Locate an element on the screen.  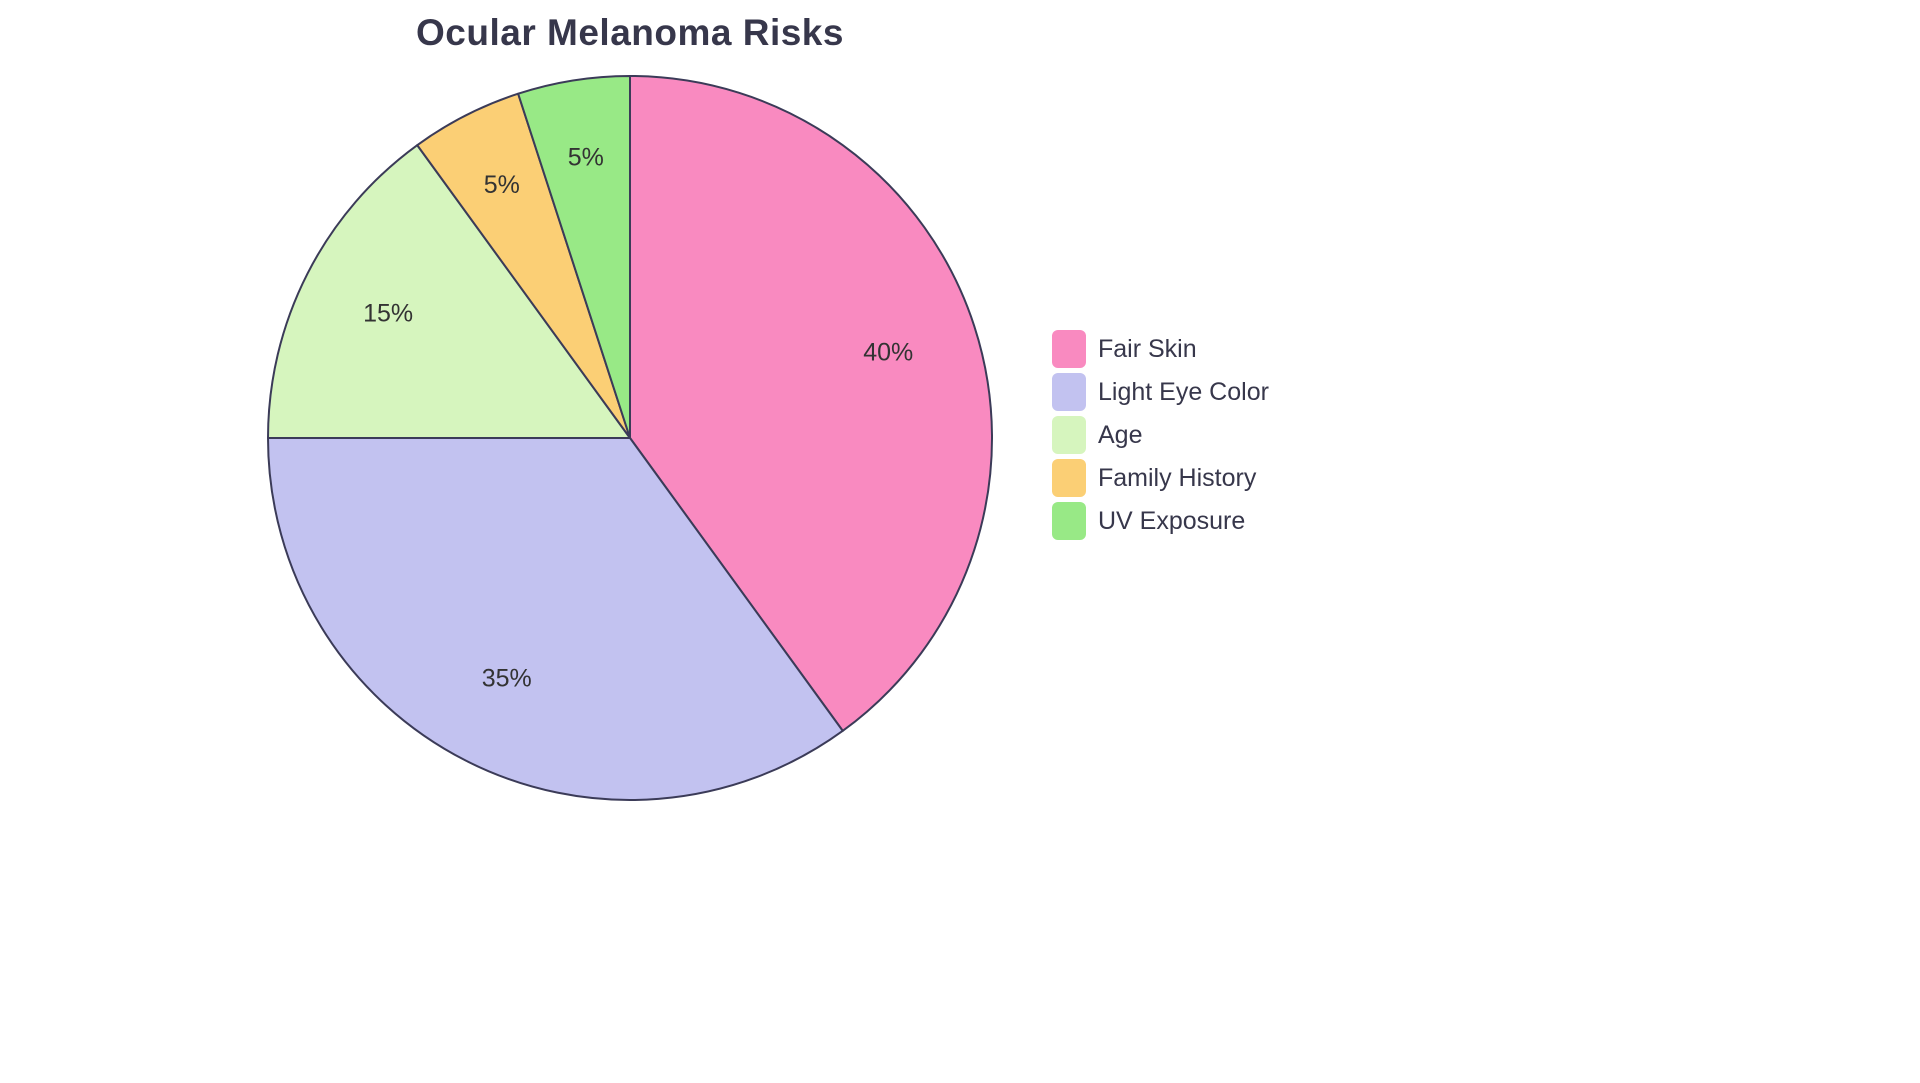
legend-swatch-light-eye-color is located at coordinates (1069, 392).